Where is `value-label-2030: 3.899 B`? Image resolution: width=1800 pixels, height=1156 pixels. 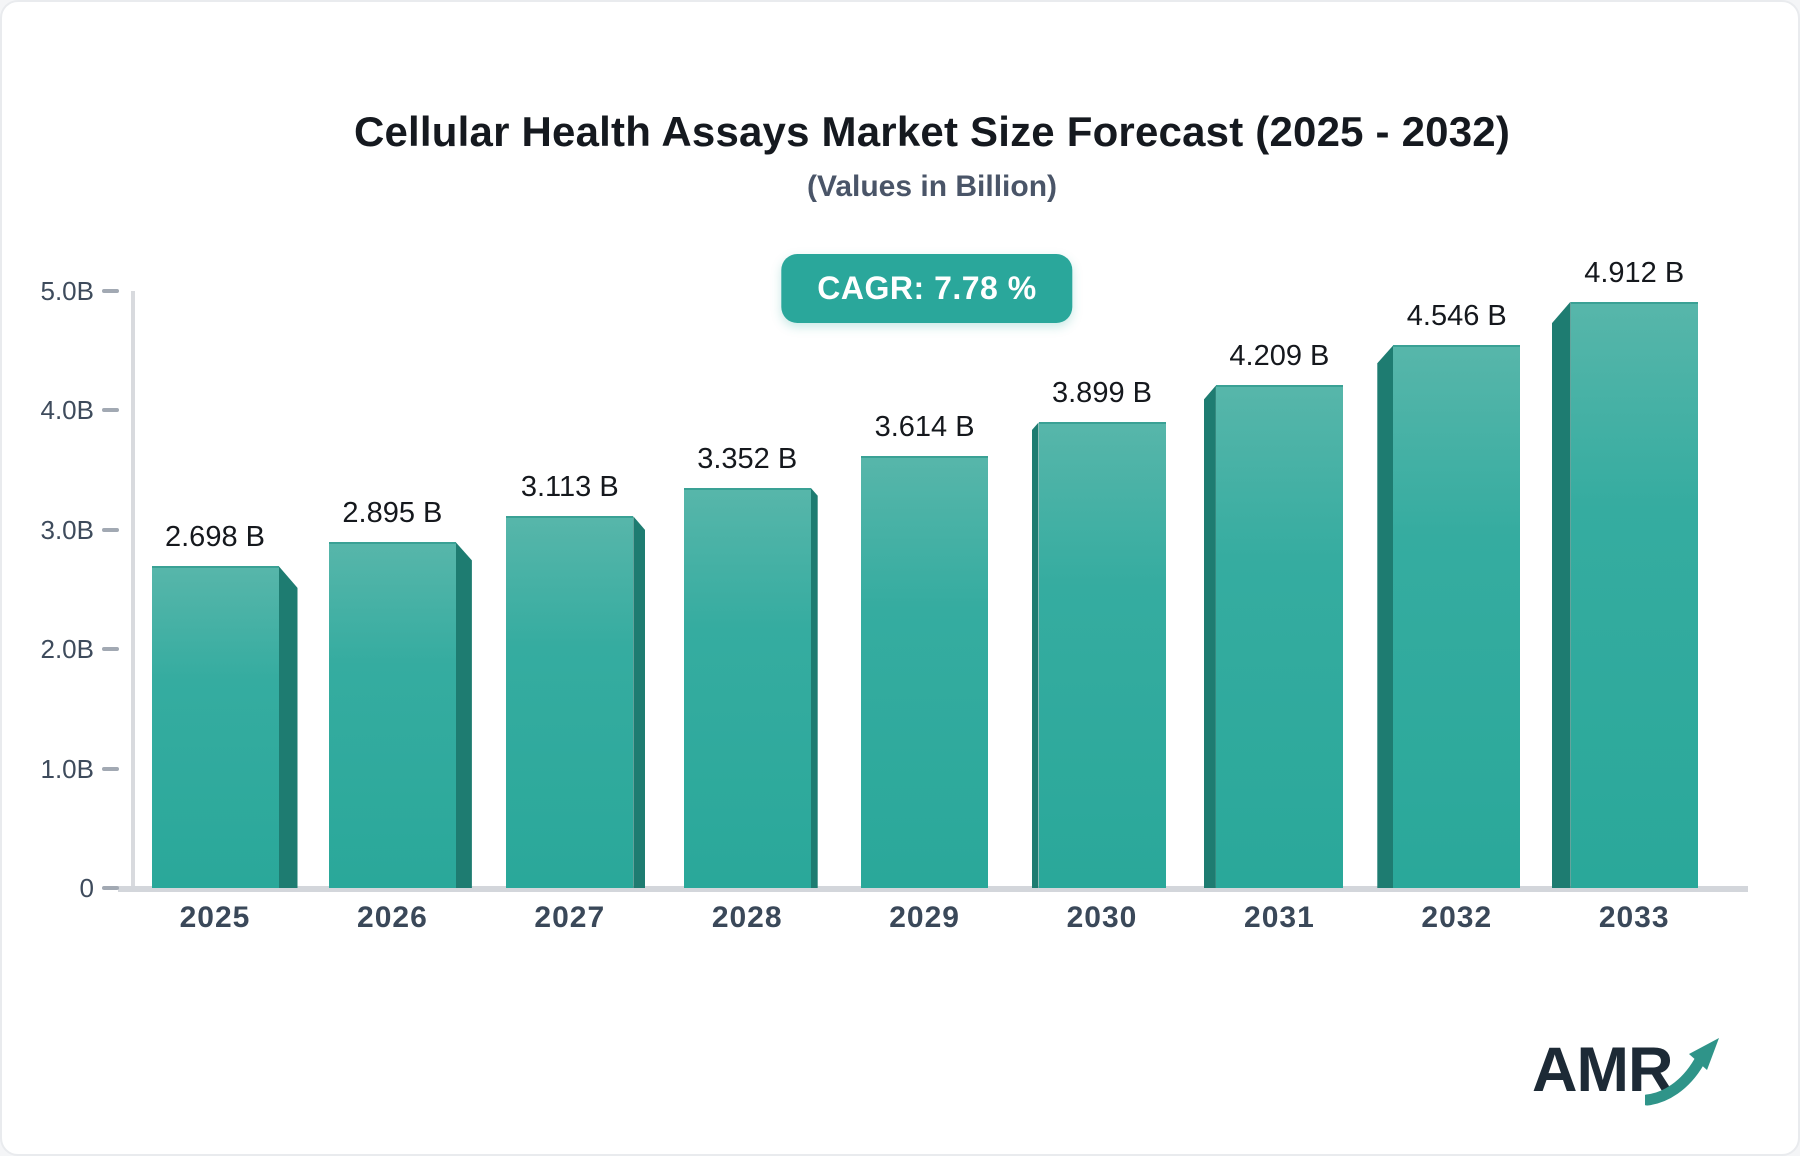
value-label-2030: 3.899 B is located at coordinates (1102, 393).